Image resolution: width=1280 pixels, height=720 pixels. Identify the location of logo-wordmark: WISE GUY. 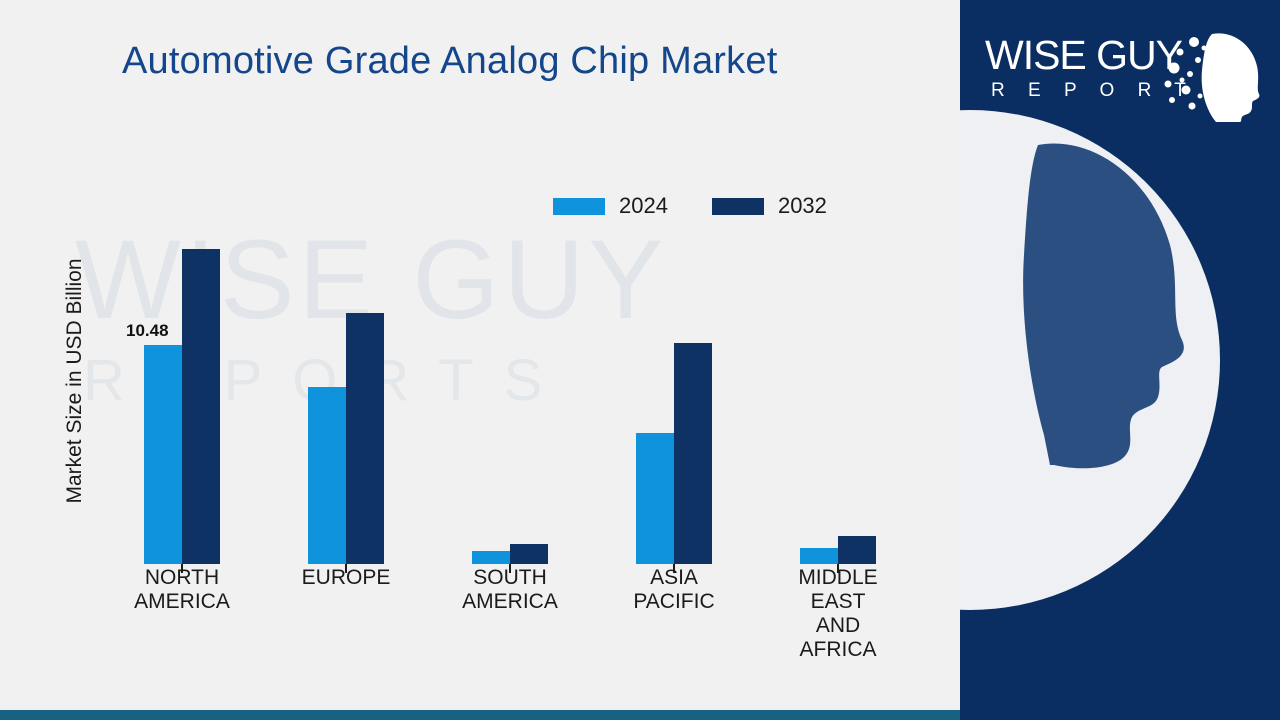
(1084, 55).